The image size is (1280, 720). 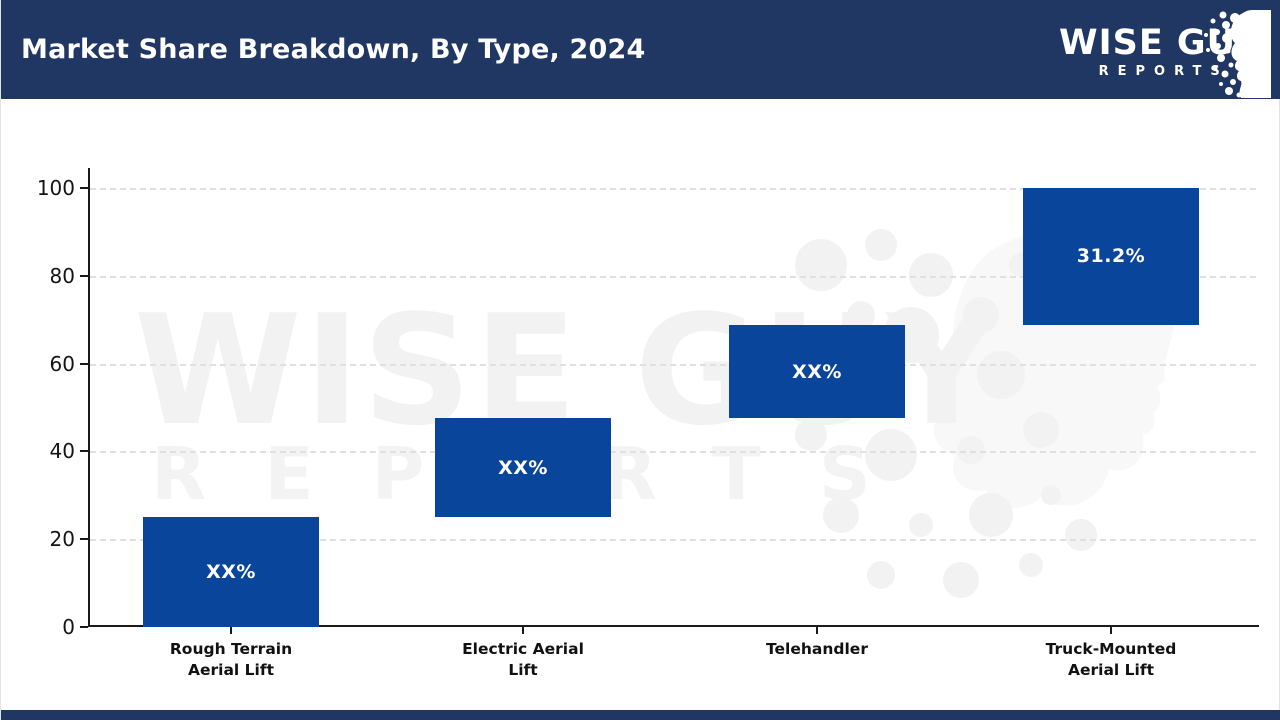 I want to click on wise-guy-logo: WISE GUY REPORTS, so click(x=1146, y=52).